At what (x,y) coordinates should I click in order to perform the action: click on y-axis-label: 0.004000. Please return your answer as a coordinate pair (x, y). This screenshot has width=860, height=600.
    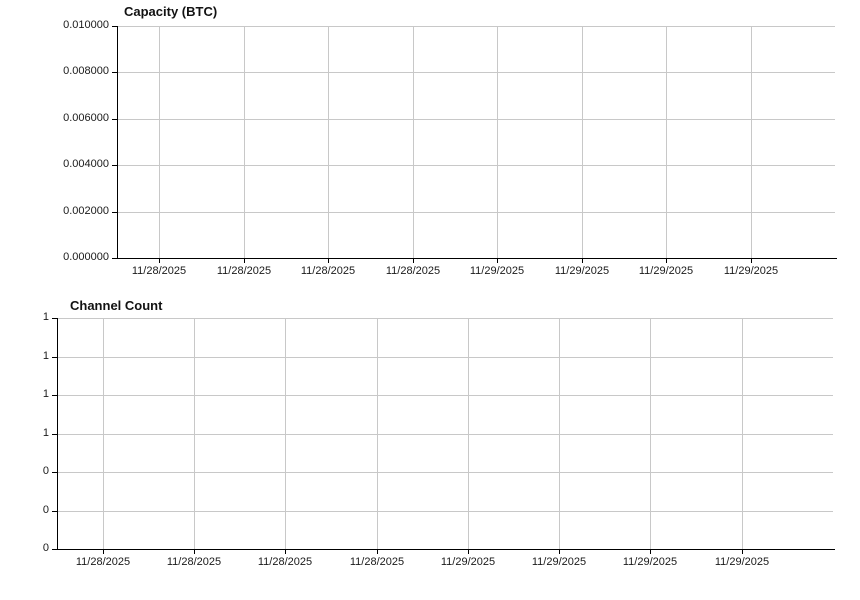
    Looking at the image, I should click on (86, 164).